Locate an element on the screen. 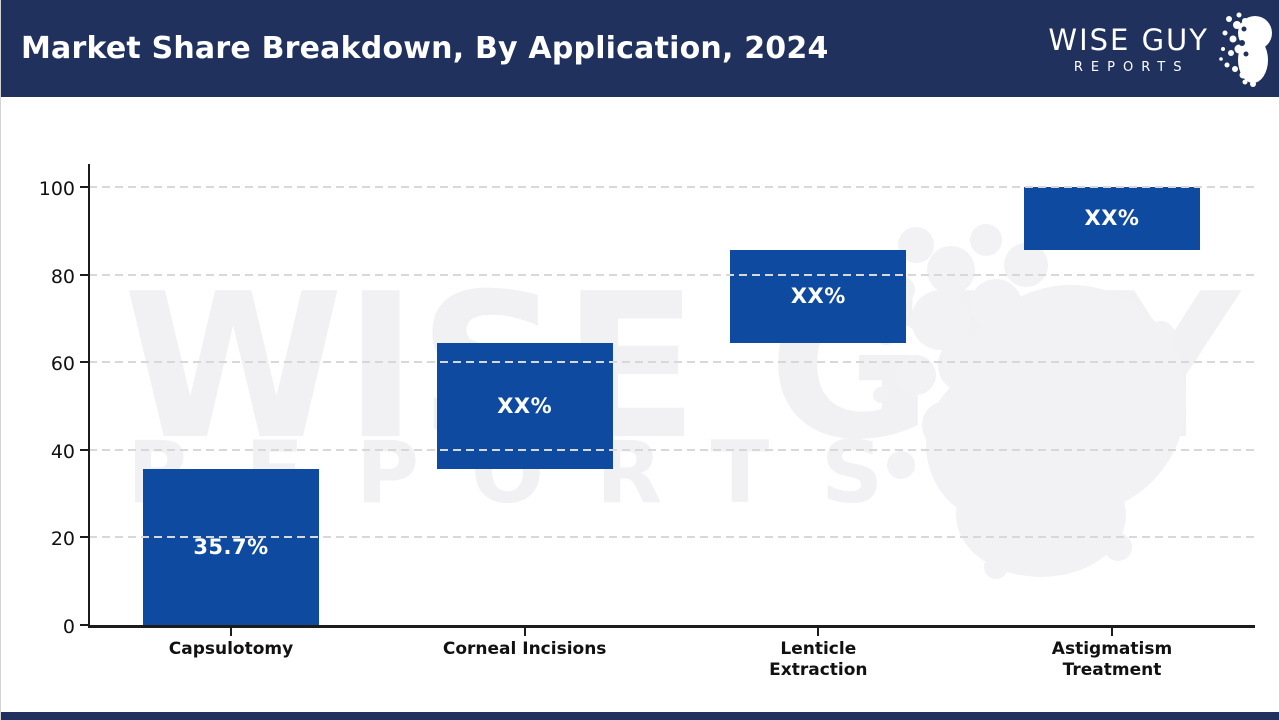 The width and height of the screenshot is (1280, 720). y-tick-label-100: 100 is located at coordinates (56, 189).